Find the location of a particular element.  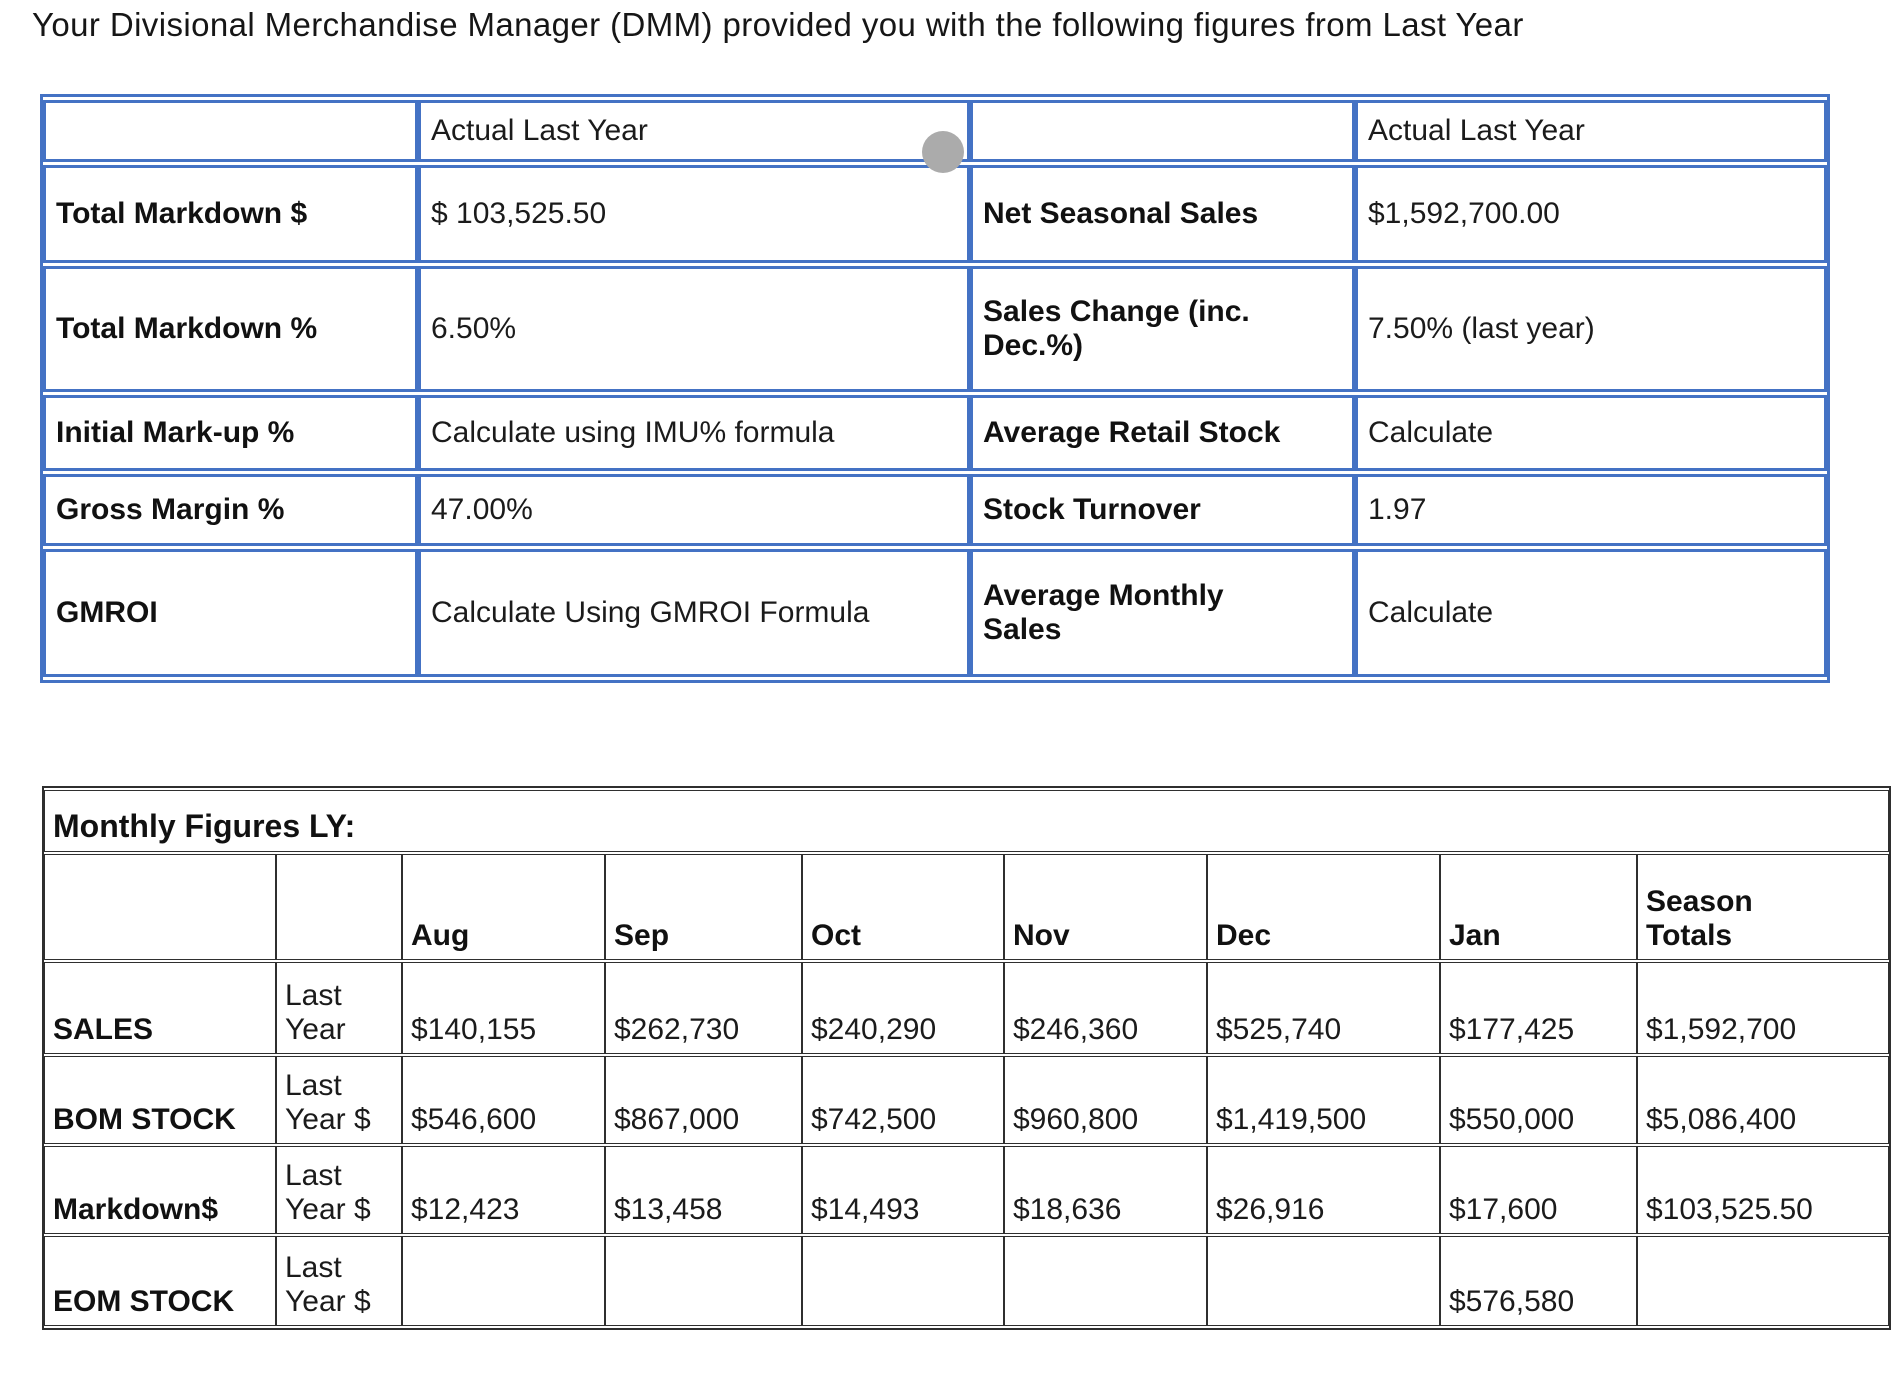

monthly-cell: $140,155 is located at coordinates (503, 1008).